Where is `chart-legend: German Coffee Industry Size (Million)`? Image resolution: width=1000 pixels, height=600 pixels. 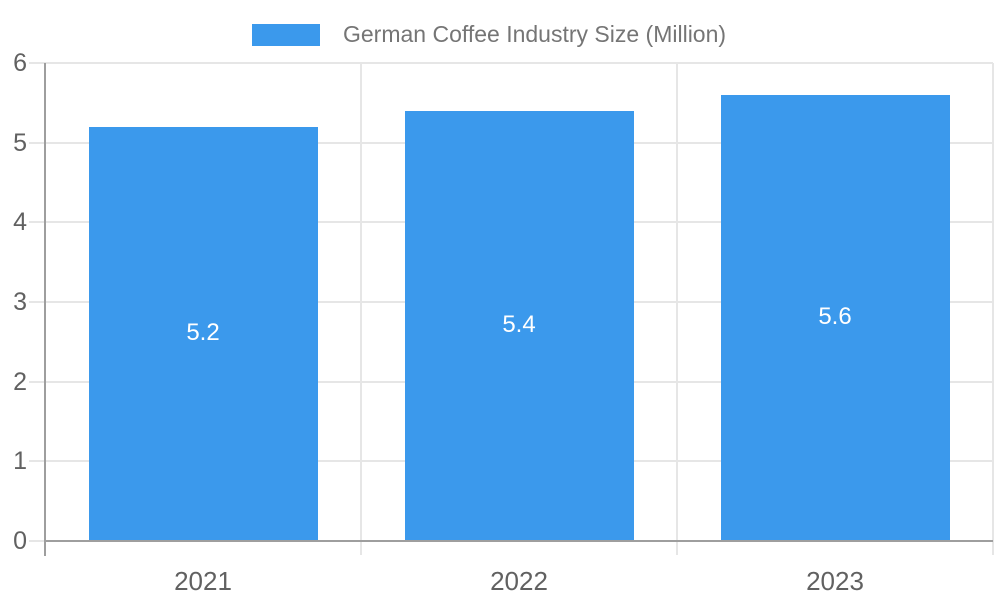 chart-legend: German Coffee Industry Size (Million) is located at coordinates (489, 34).